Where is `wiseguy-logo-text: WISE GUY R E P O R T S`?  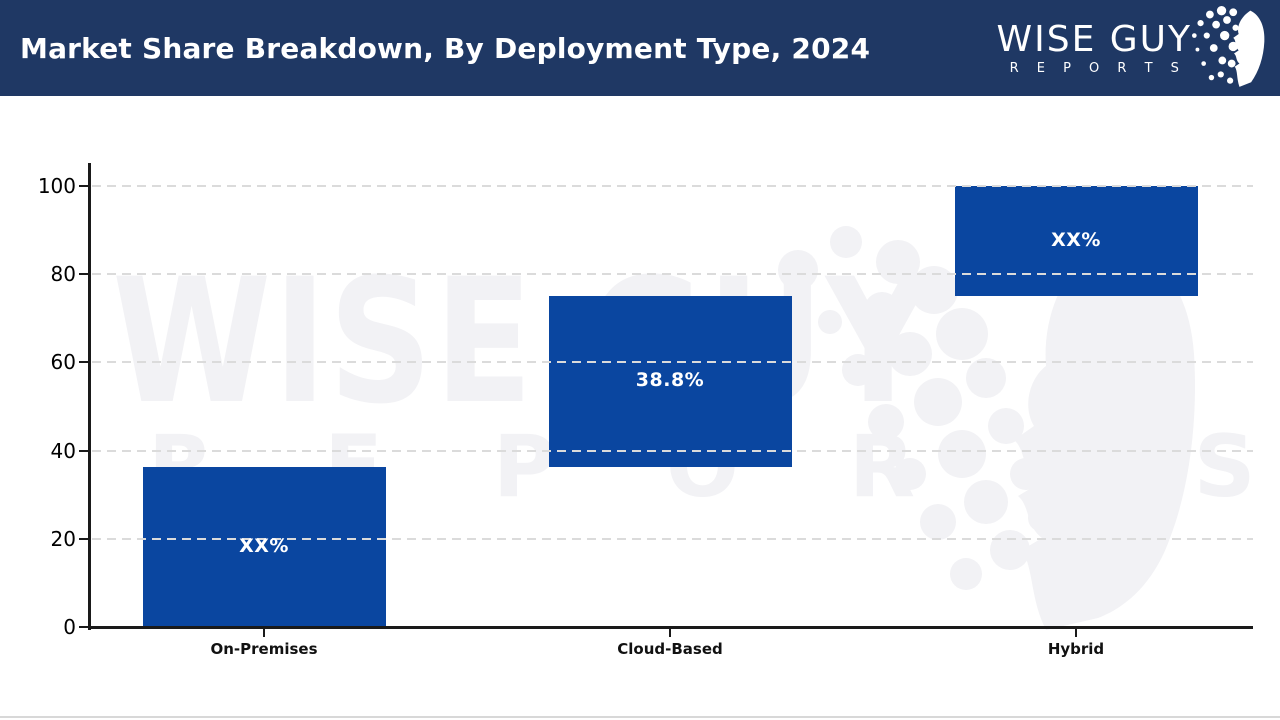 wiseguy-logo-text: WISE GUY R E P O R T S is located at coordinates (1094, 47).